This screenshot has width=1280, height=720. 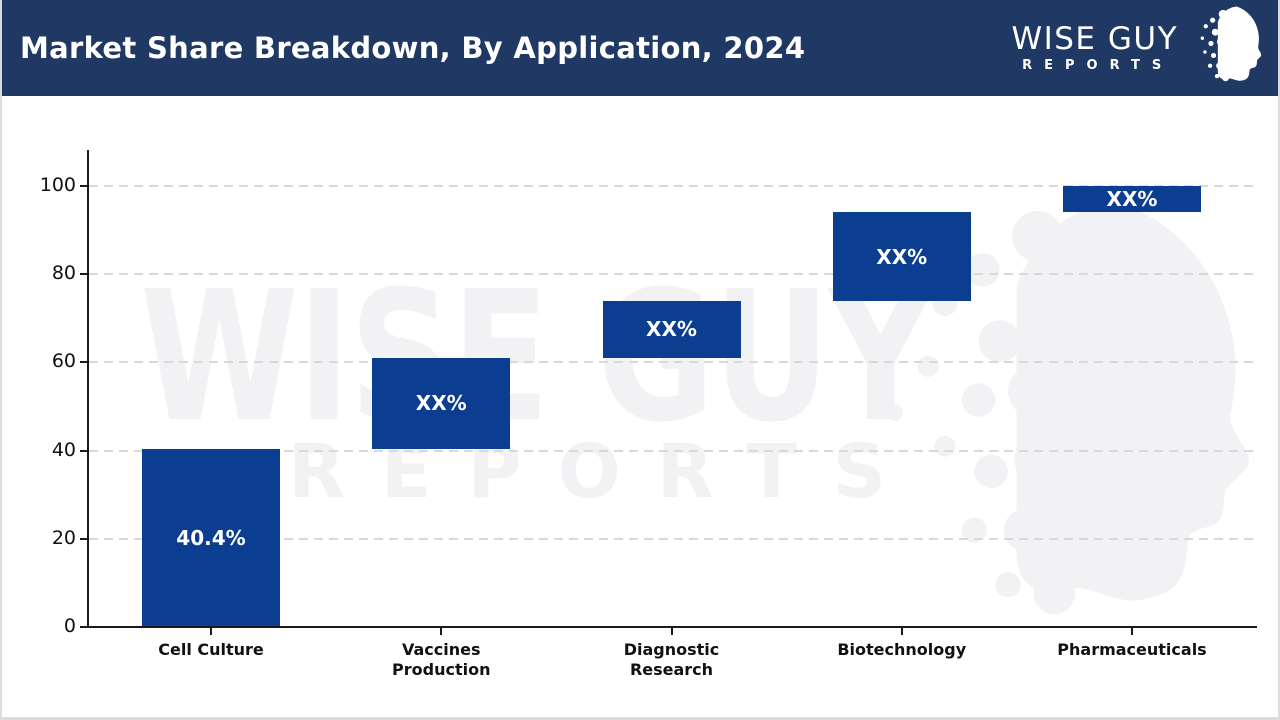 What do you see at coordinates (63, 361) in the screenshot?
I see `y-tick-label-60: 60` at bounding box center [63, 361].